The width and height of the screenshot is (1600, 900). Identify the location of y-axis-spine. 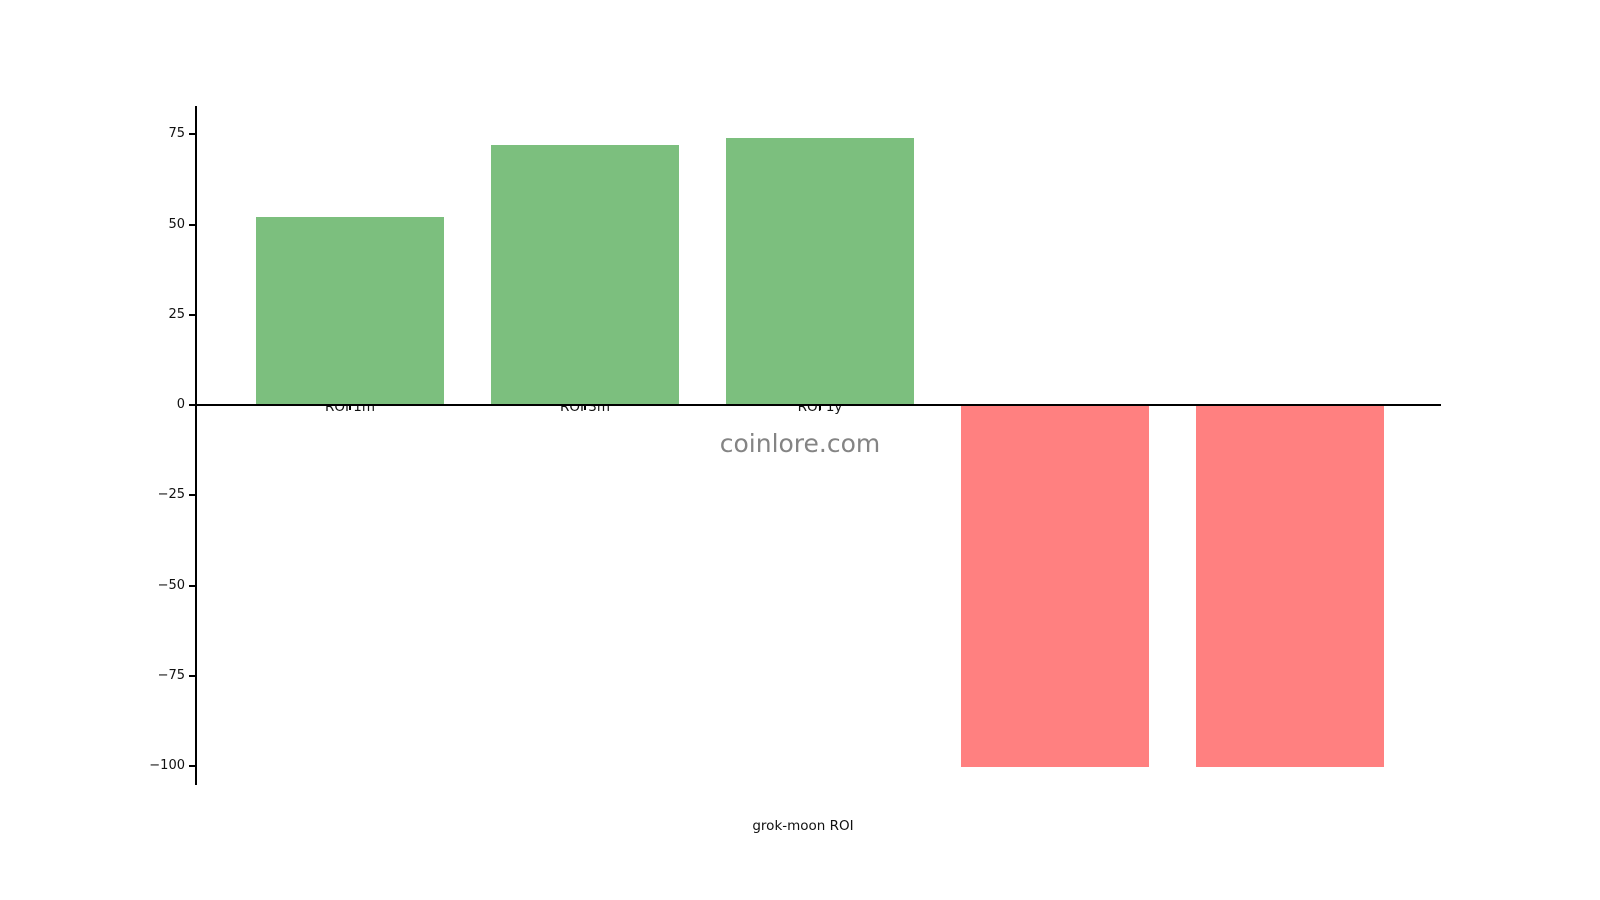
(196, 445).